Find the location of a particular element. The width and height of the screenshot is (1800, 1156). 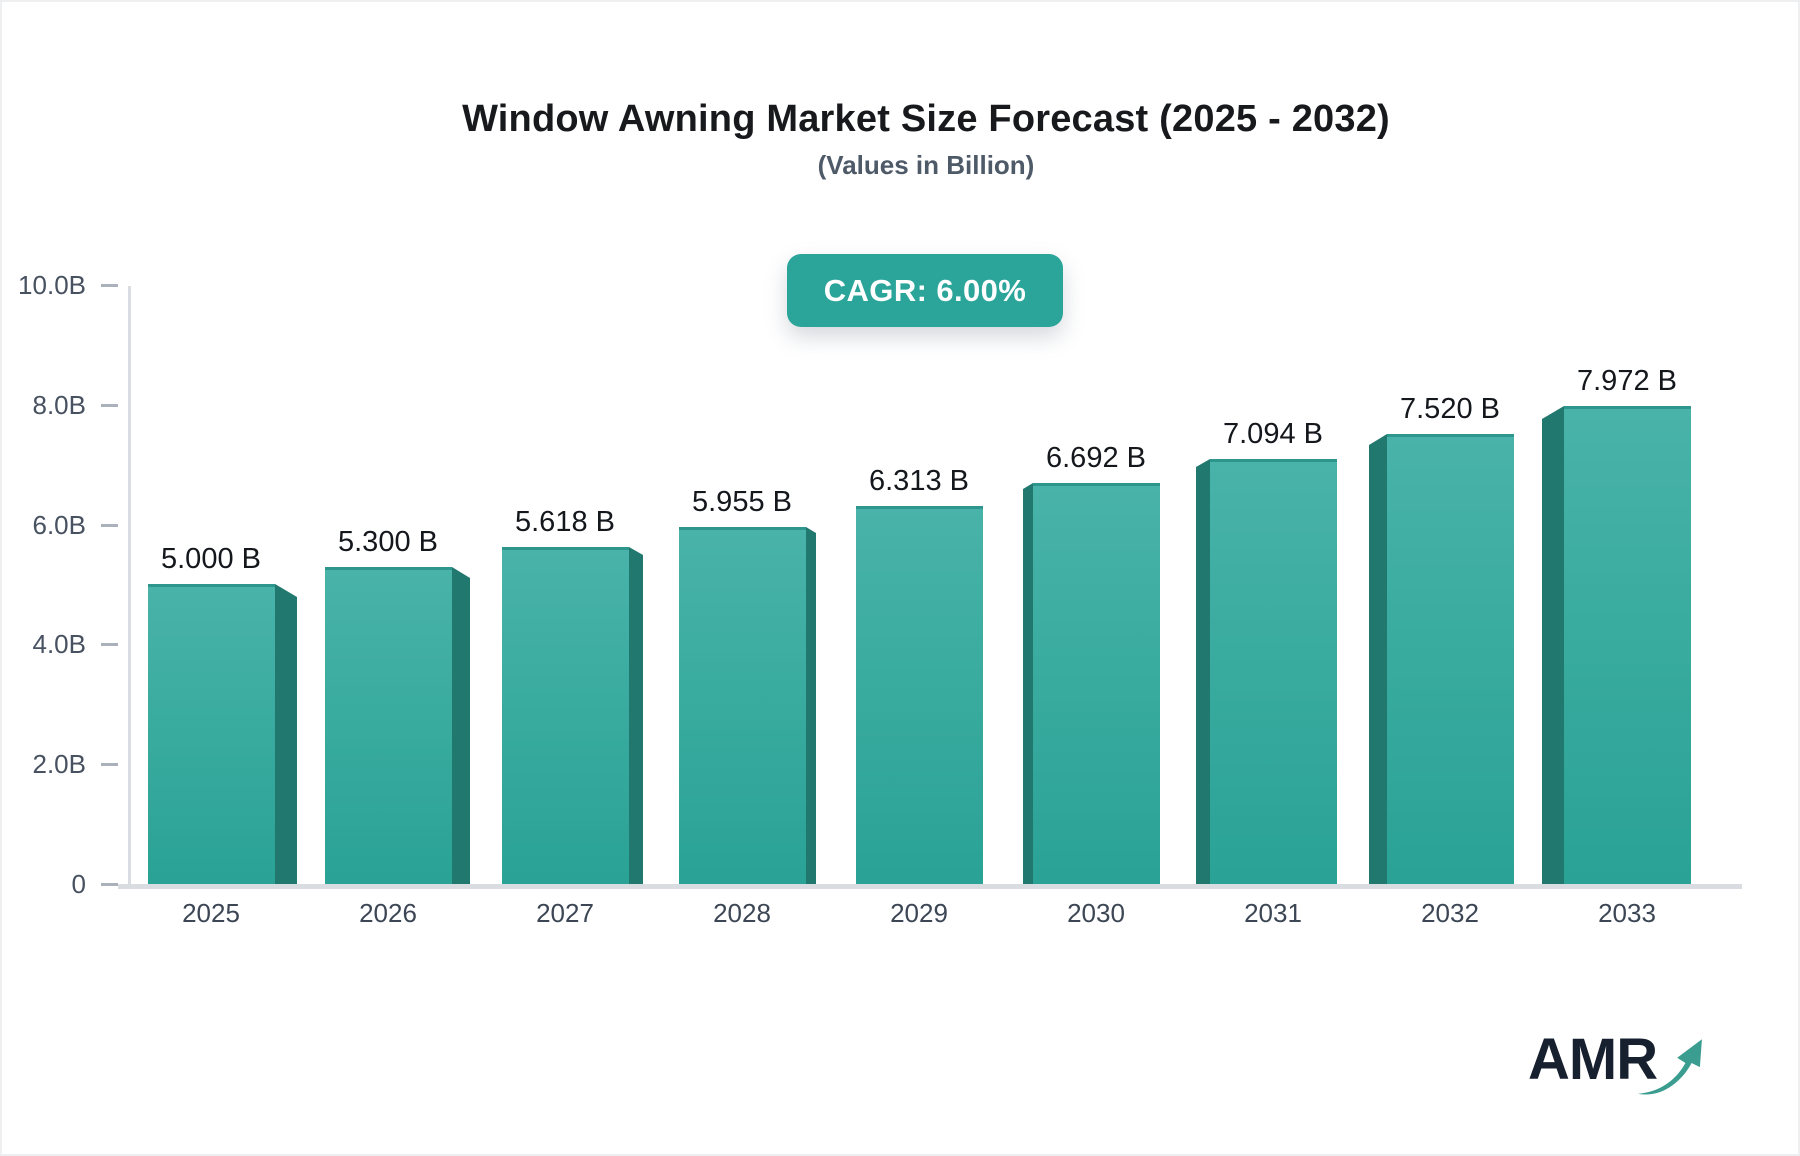

x-axis-label: 2029 is located at coordinates (919, 913).